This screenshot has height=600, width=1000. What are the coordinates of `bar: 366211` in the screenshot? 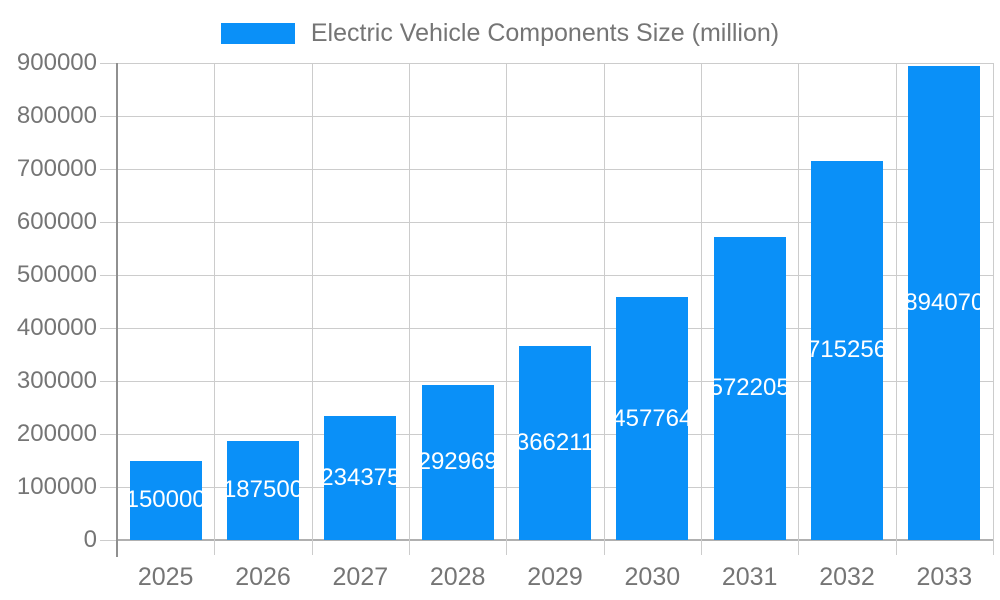 It's located at (555, 442).